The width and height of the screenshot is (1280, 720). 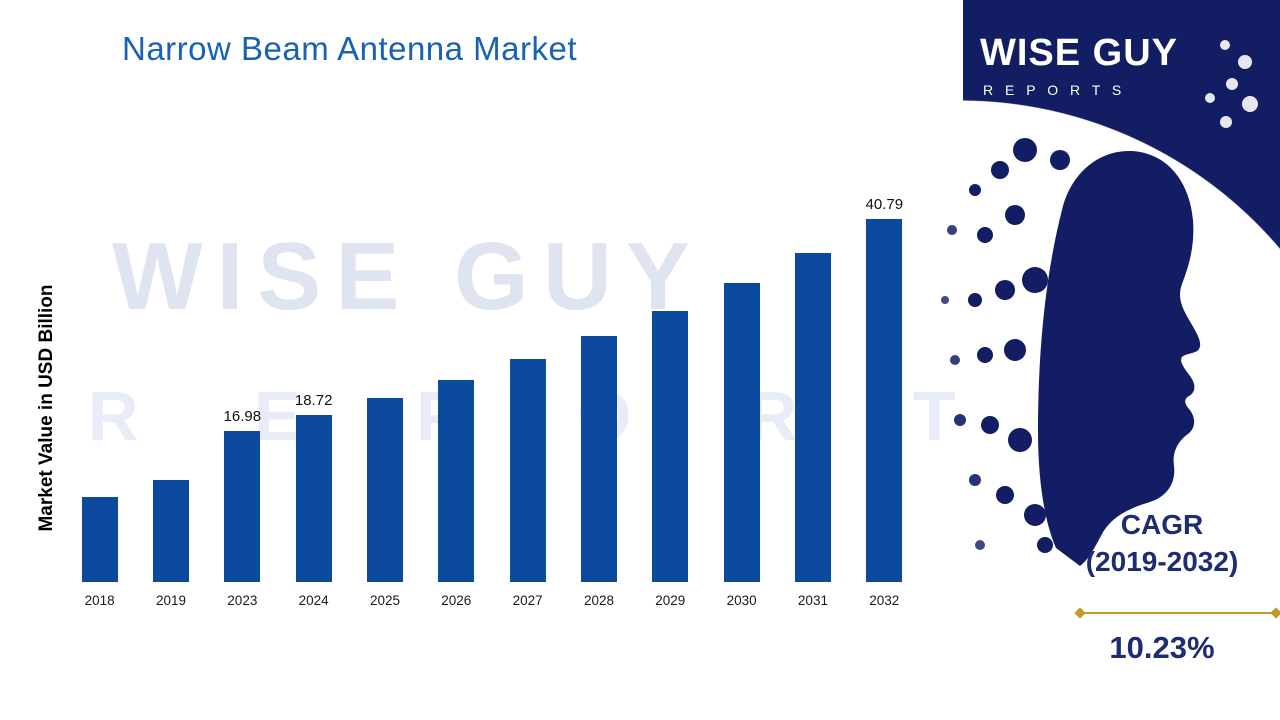 I want to click on bar-2019, so click(x=170, y=531).